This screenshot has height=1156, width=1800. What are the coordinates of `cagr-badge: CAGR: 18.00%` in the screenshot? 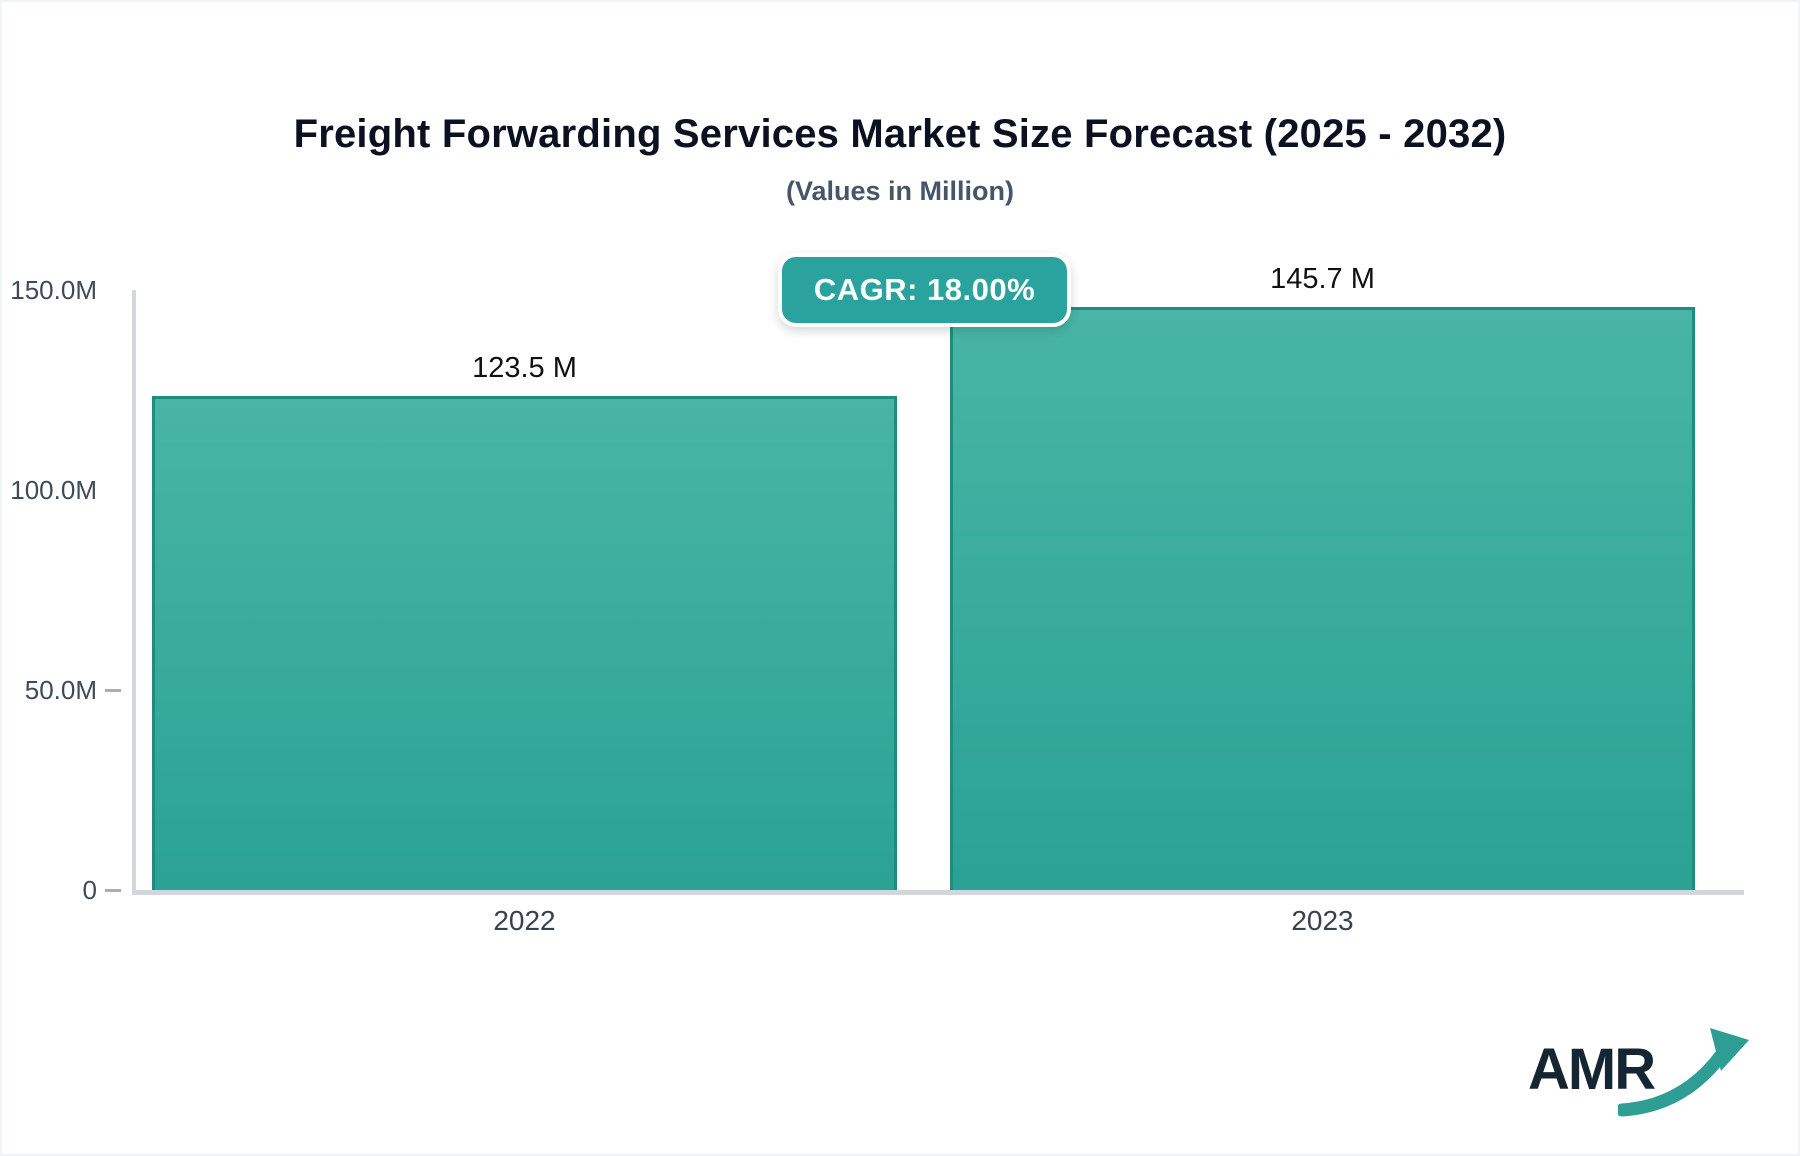 It's located at (924, 290).